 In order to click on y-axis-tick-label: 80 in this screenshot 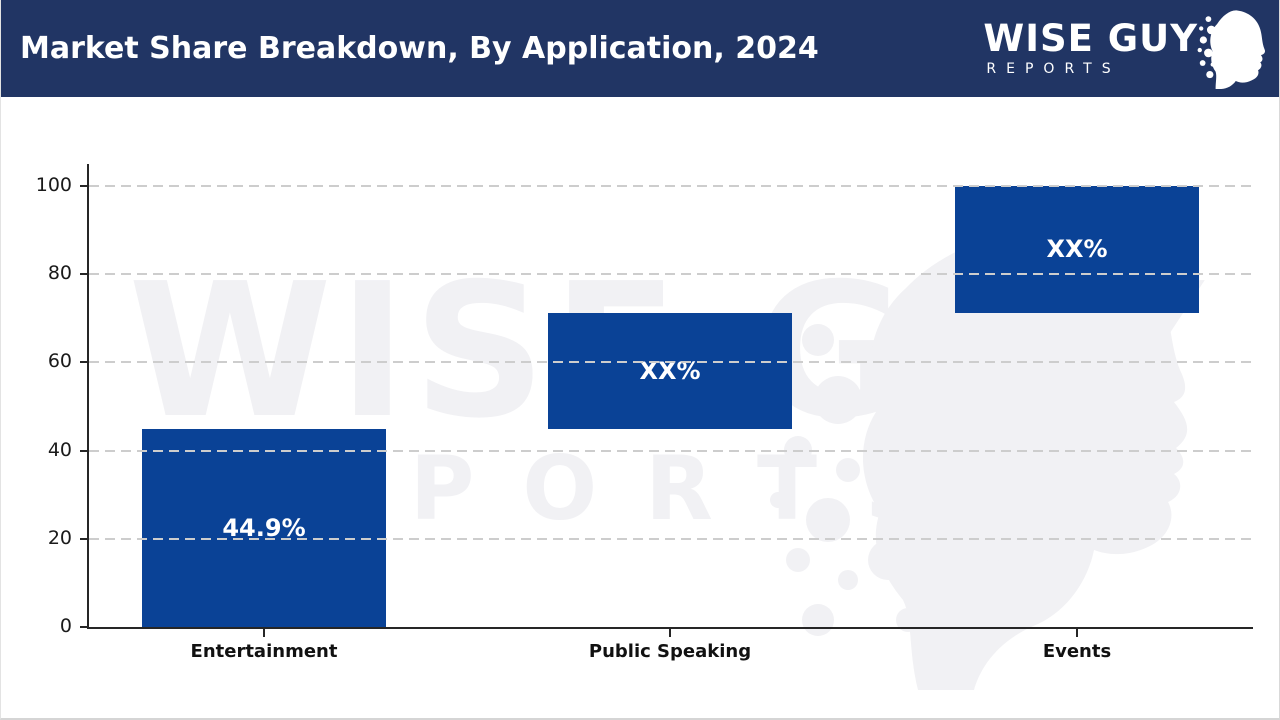, I will do `click(59, 273)`.